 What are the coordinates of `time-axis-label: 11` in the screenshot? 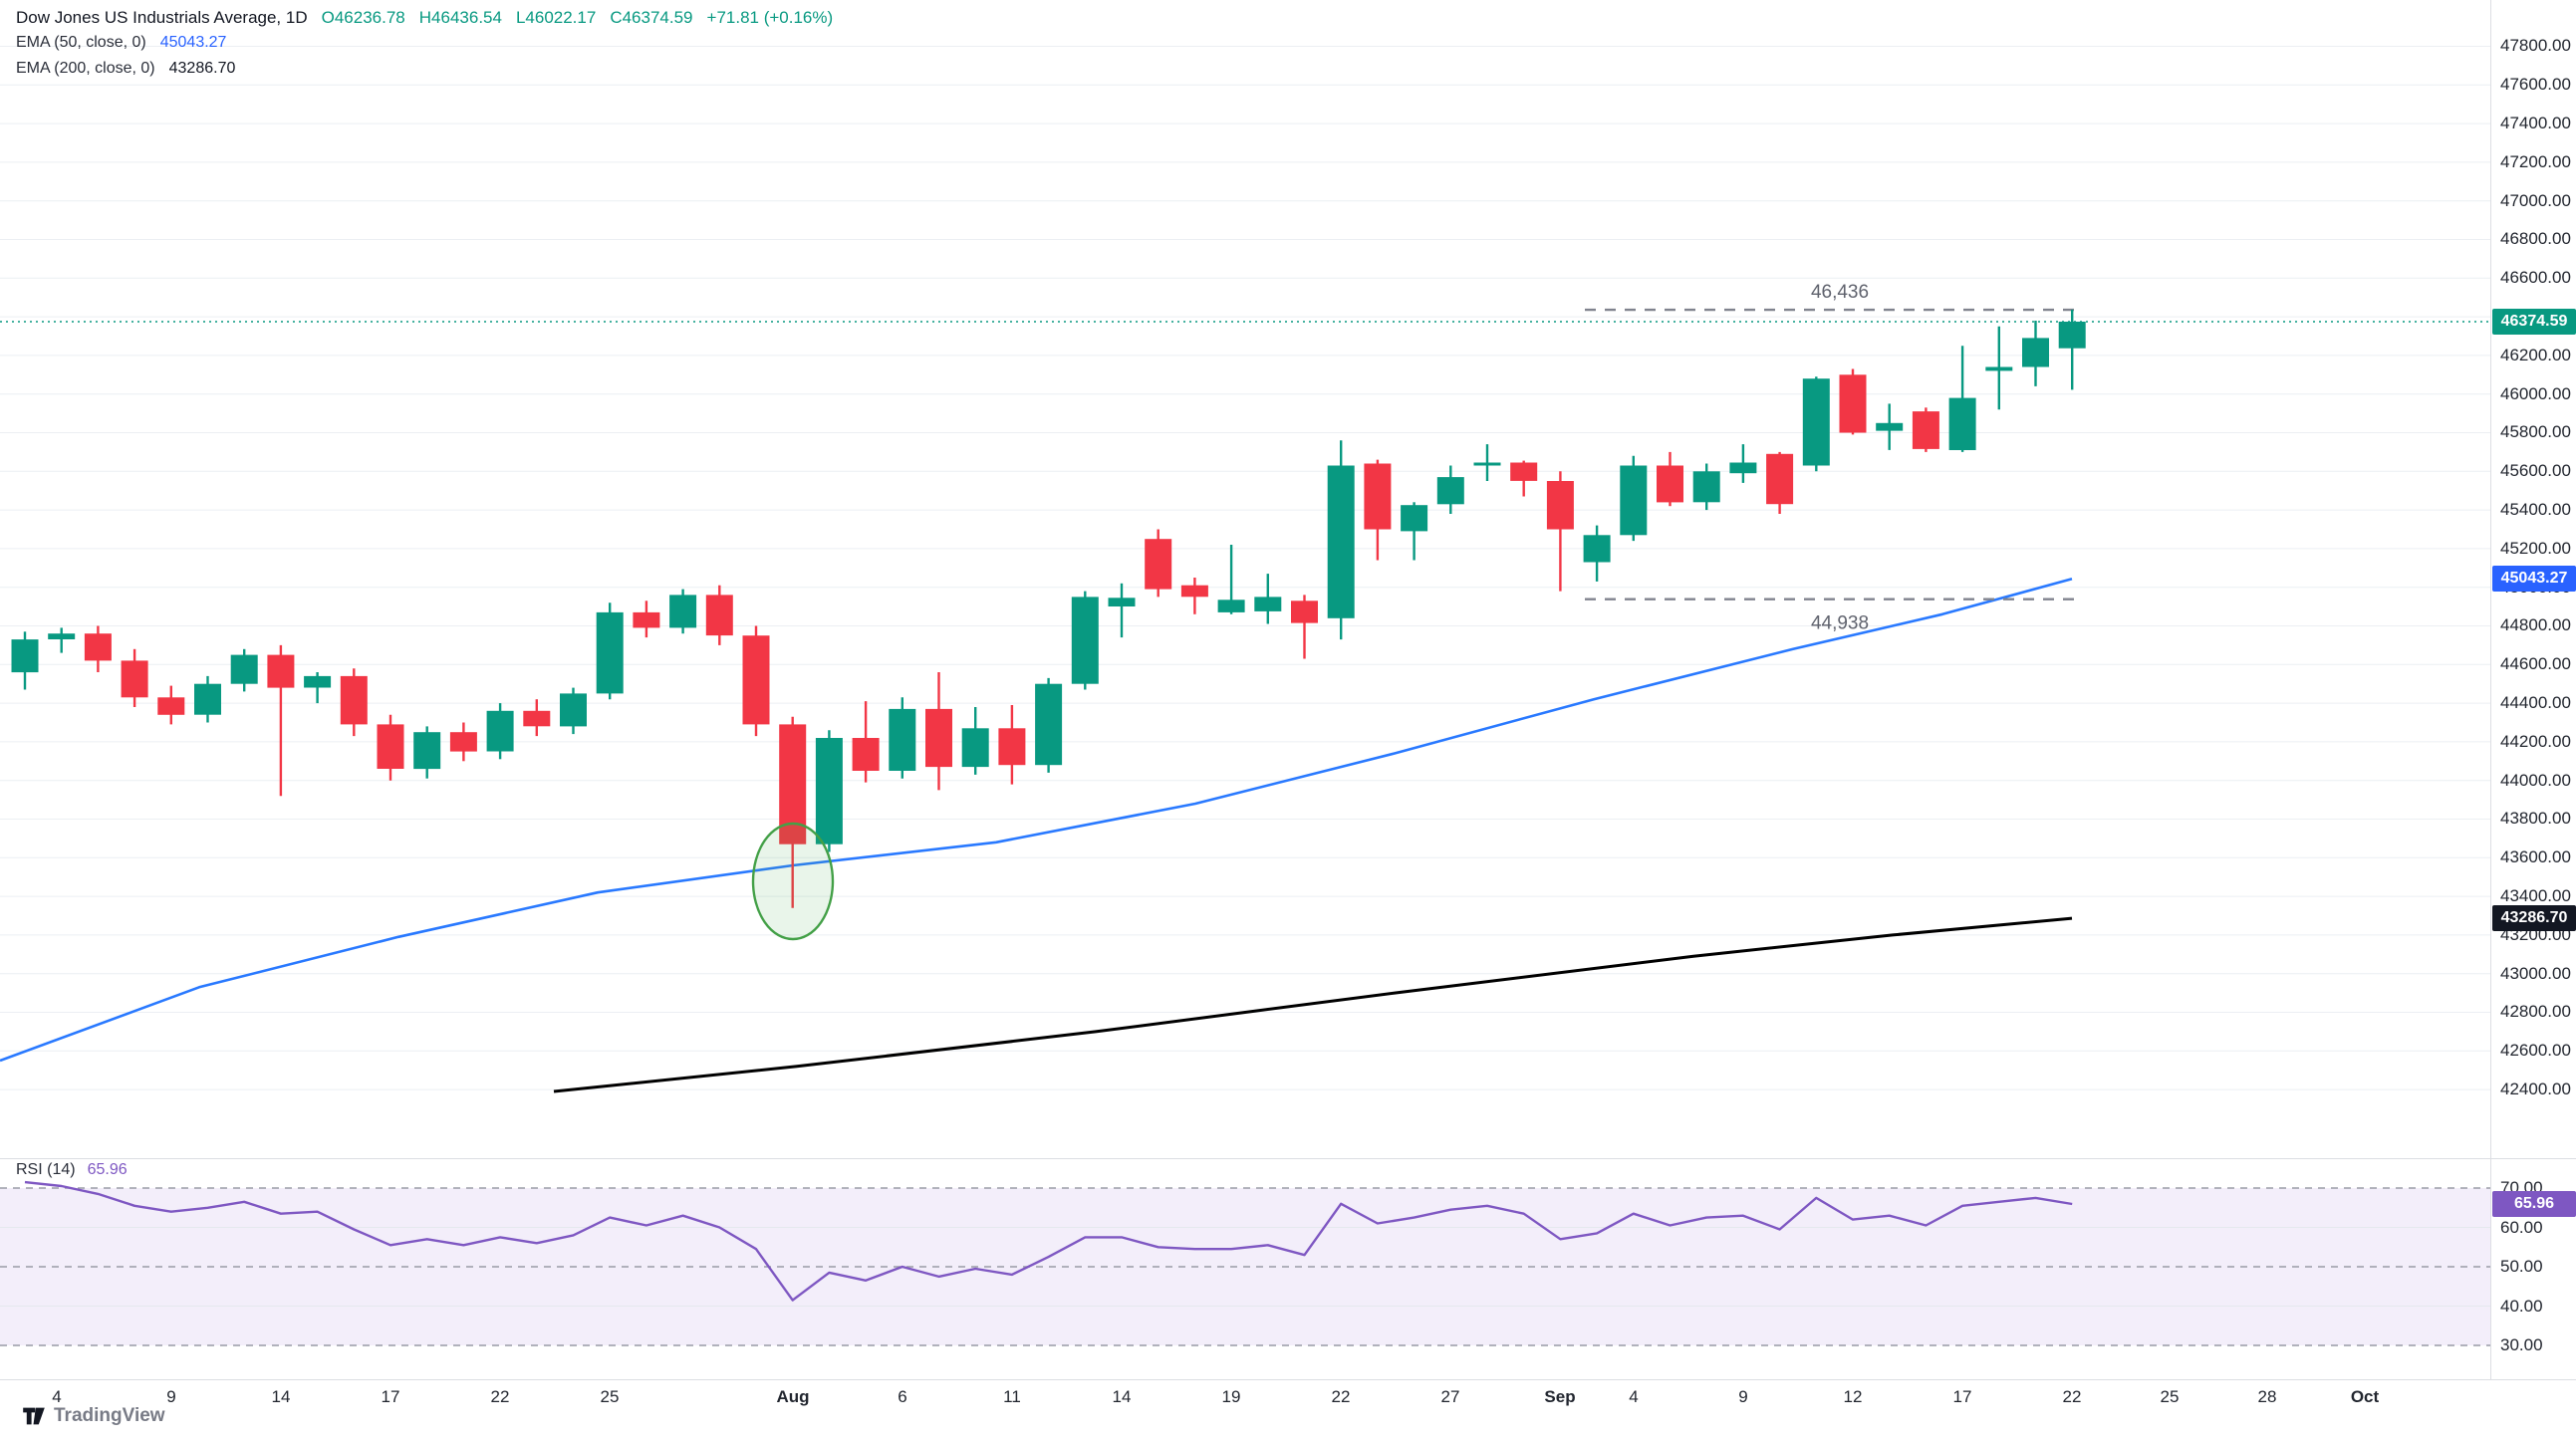 It's located at (1012, 1396).